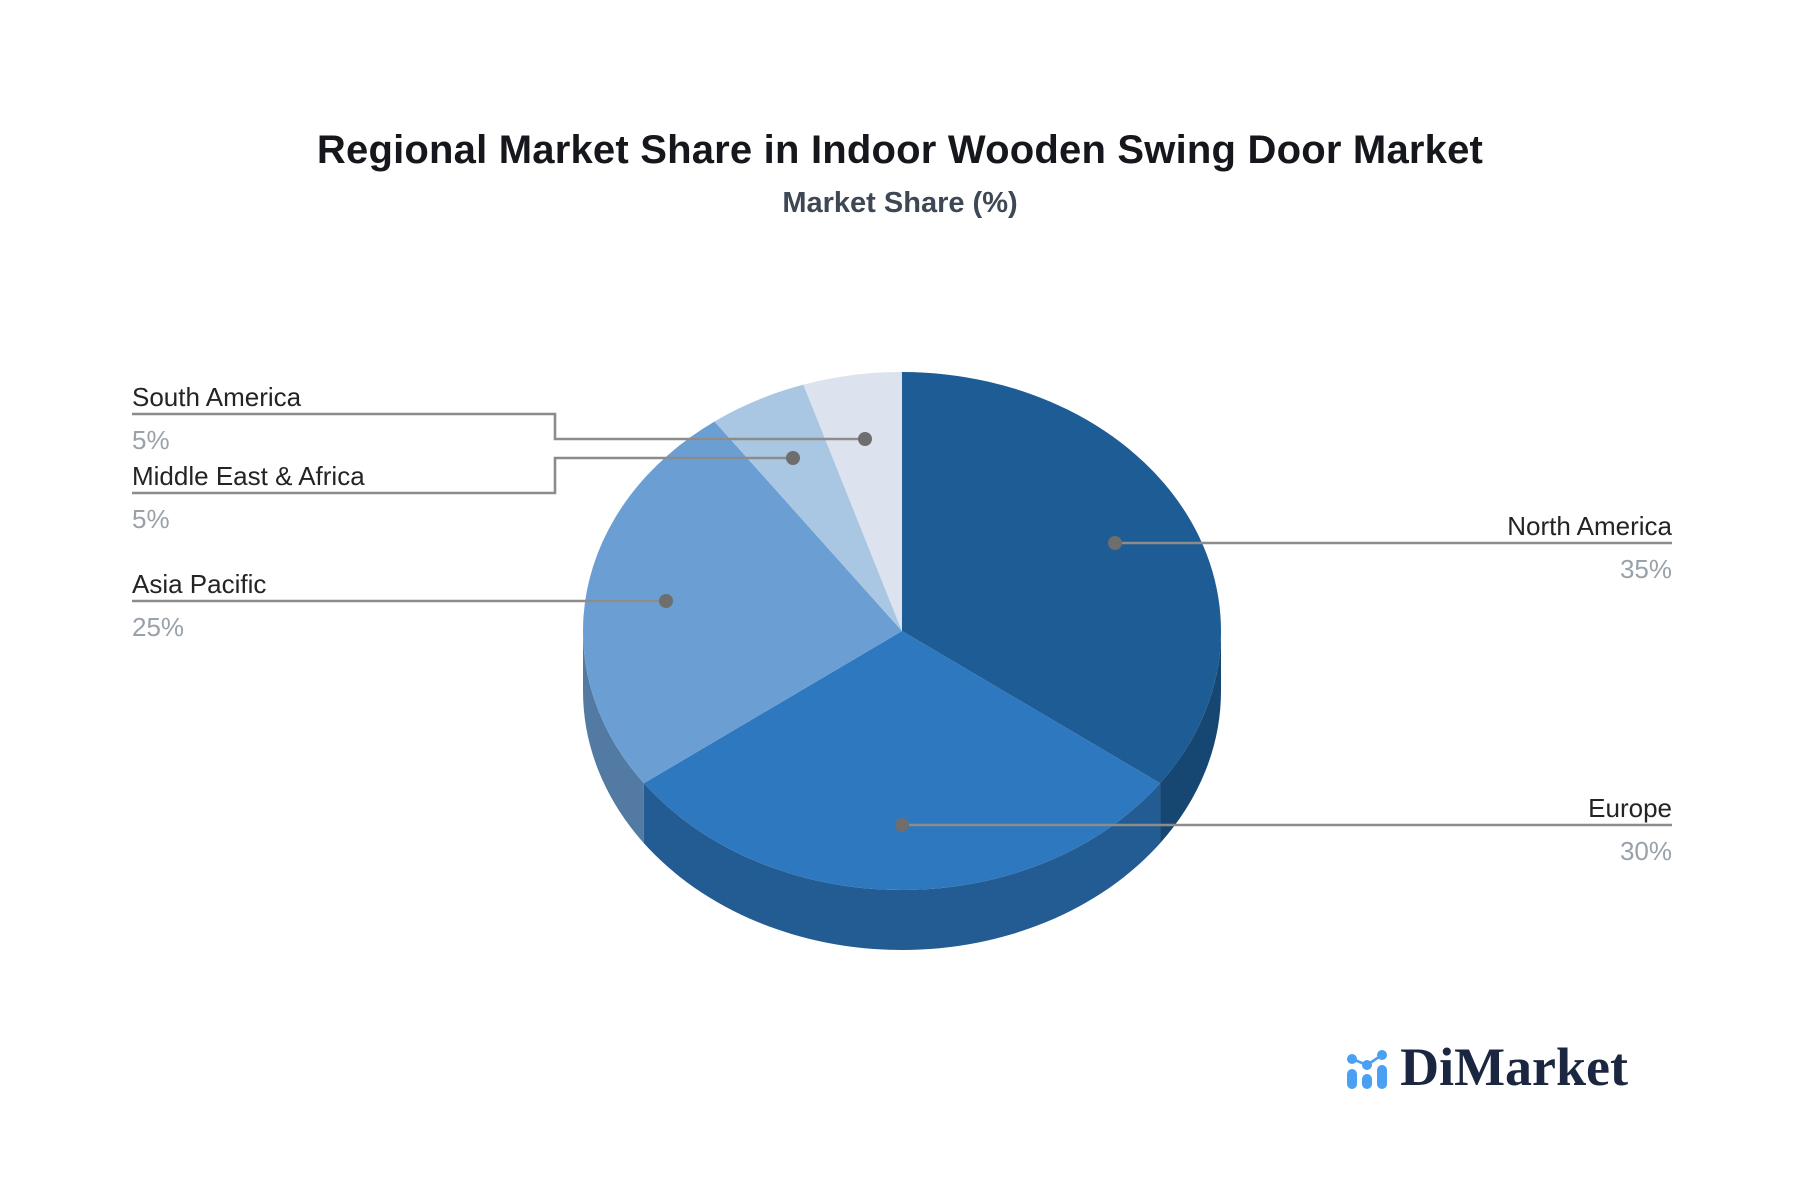 This screenshot has width=1800, height=1196. I want to click on callout-middle-east-africa: Middle East & Africa 5%, so click(248, 496).